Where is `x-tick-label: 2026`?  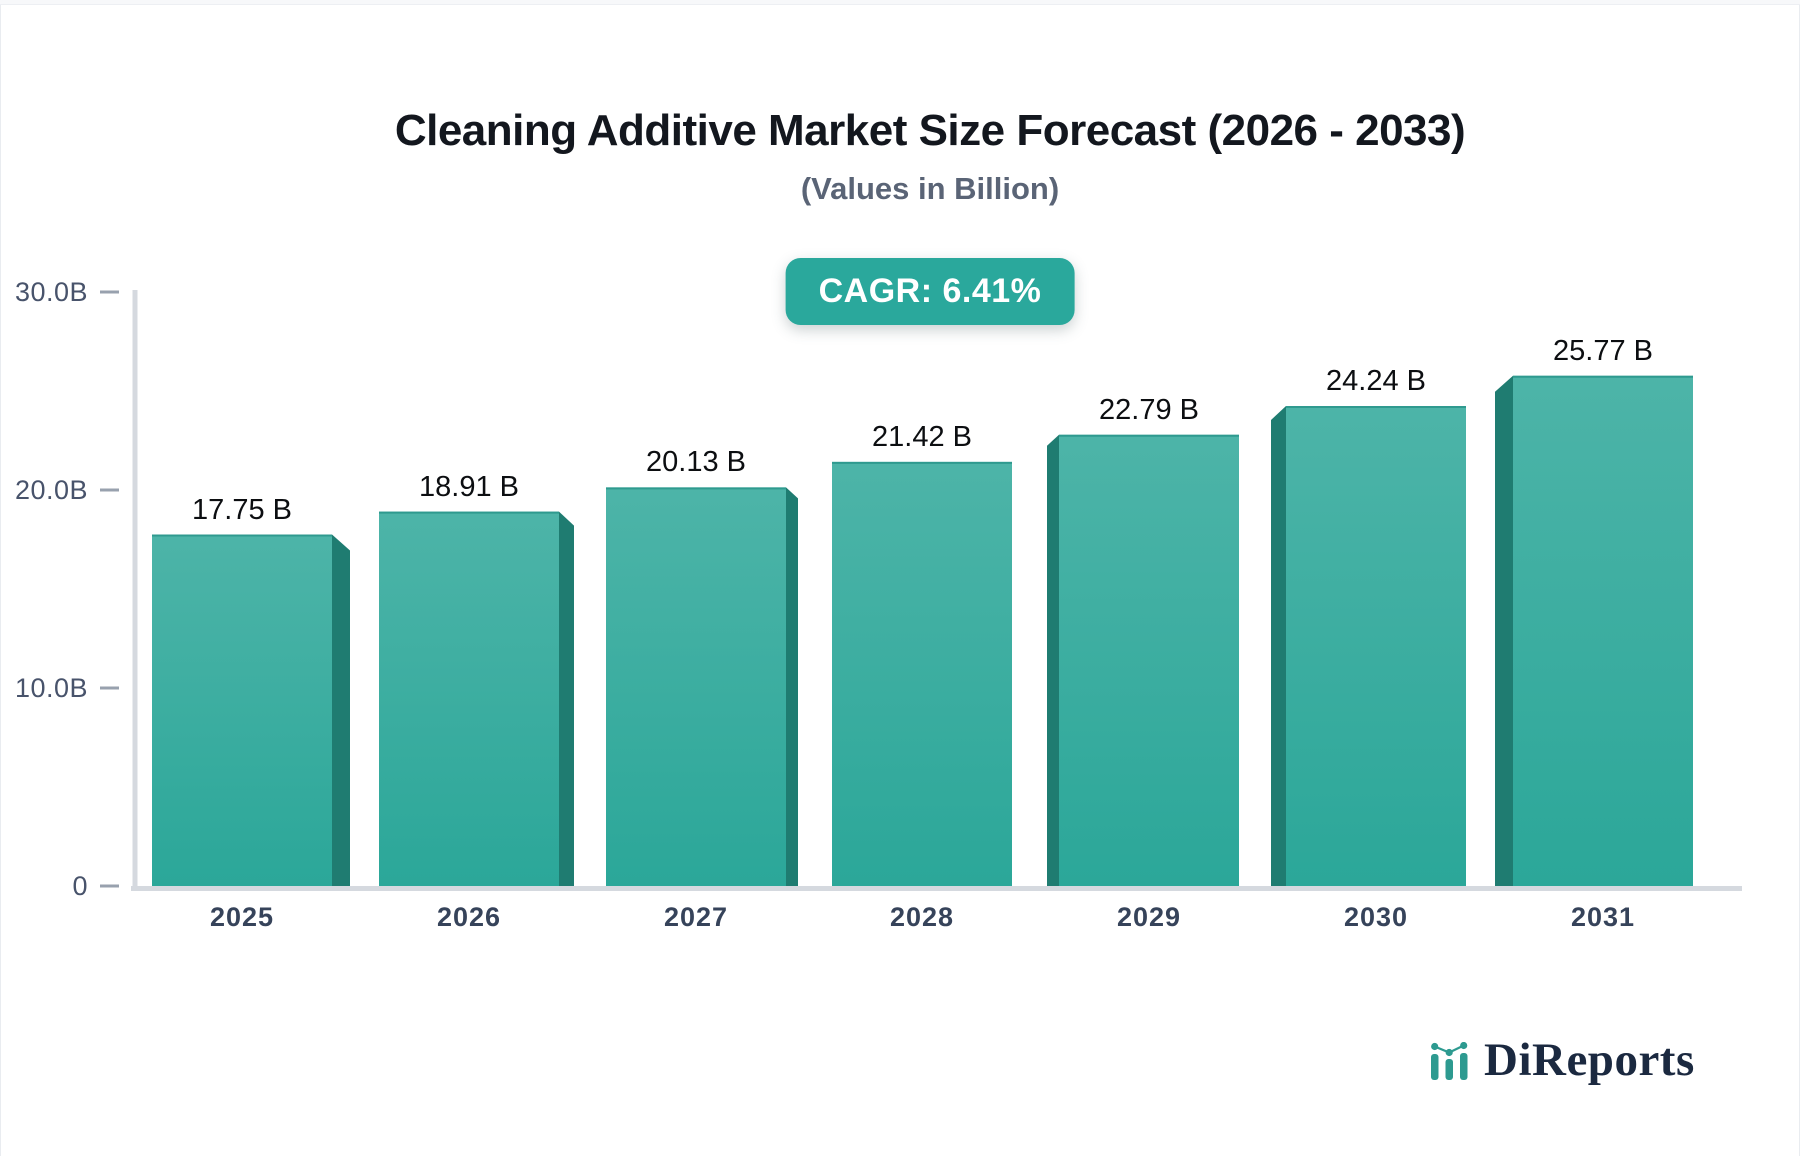 x-tick-label: 2026 is located at coordinates (469, 917).